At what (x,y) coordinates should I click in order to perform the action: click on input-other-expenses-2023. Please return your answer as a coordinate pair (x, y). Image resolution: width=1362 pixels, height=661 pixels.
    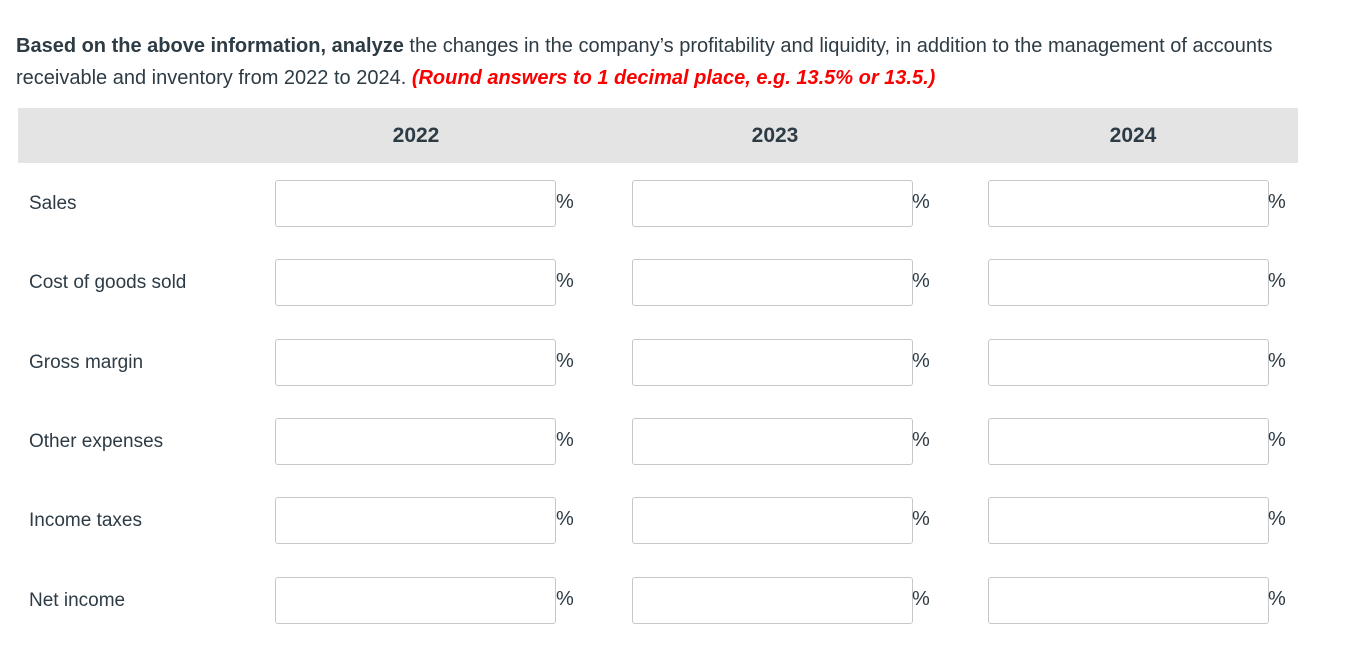
    Looking at the image, I should click on (772, 441).